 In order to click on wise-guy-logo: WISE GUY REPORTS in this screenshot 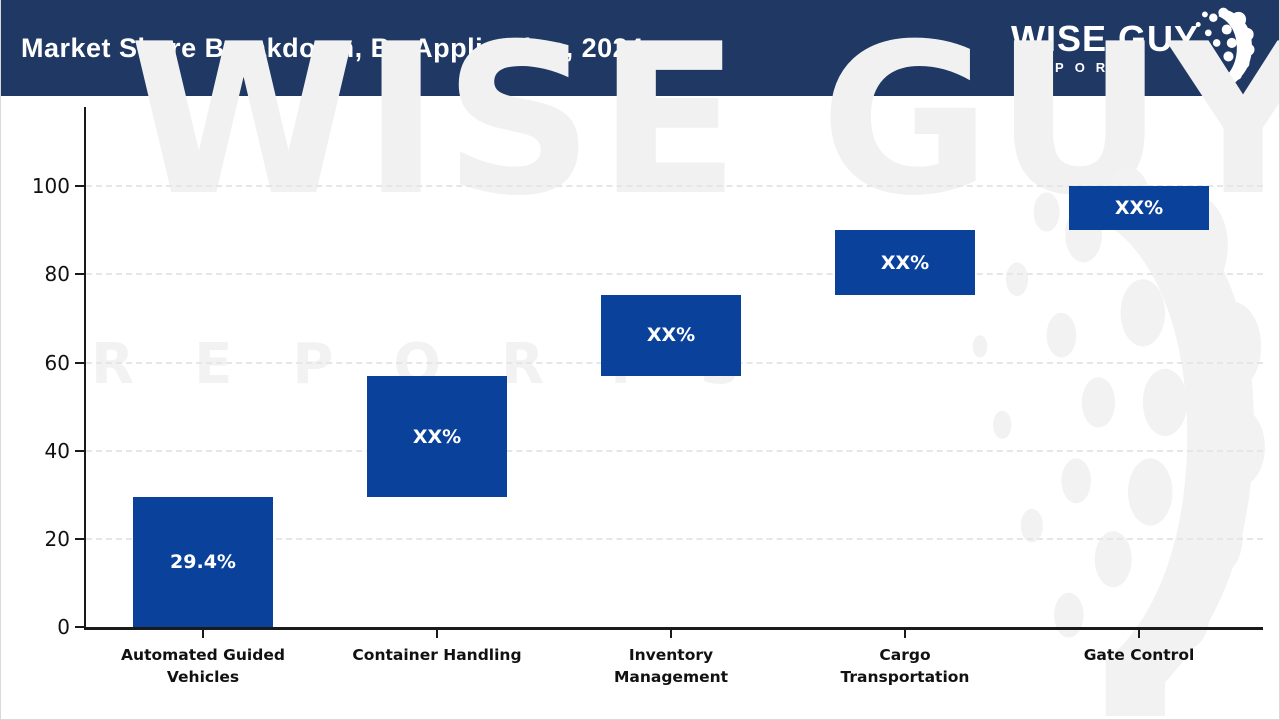, I will do `click(1134, 48)`.